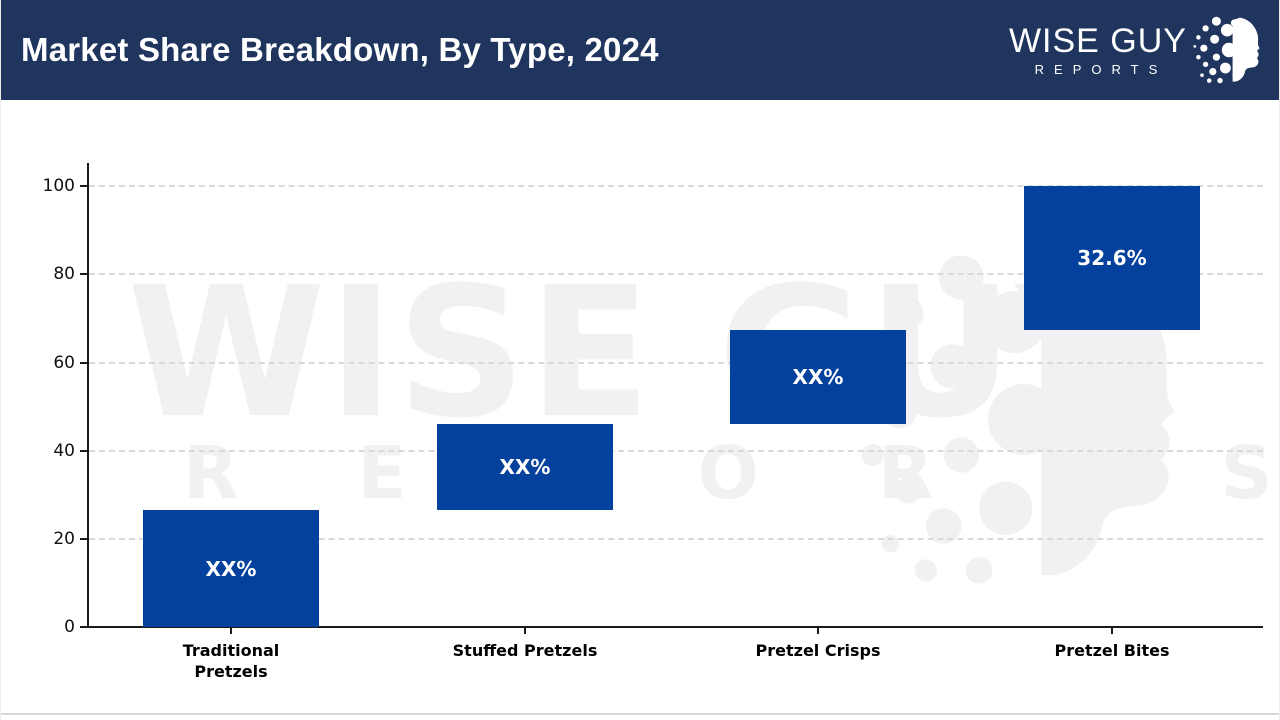 The height and width of the screenshot is (720, 1280). I want to click on y-axis-line, so click(88, 395).